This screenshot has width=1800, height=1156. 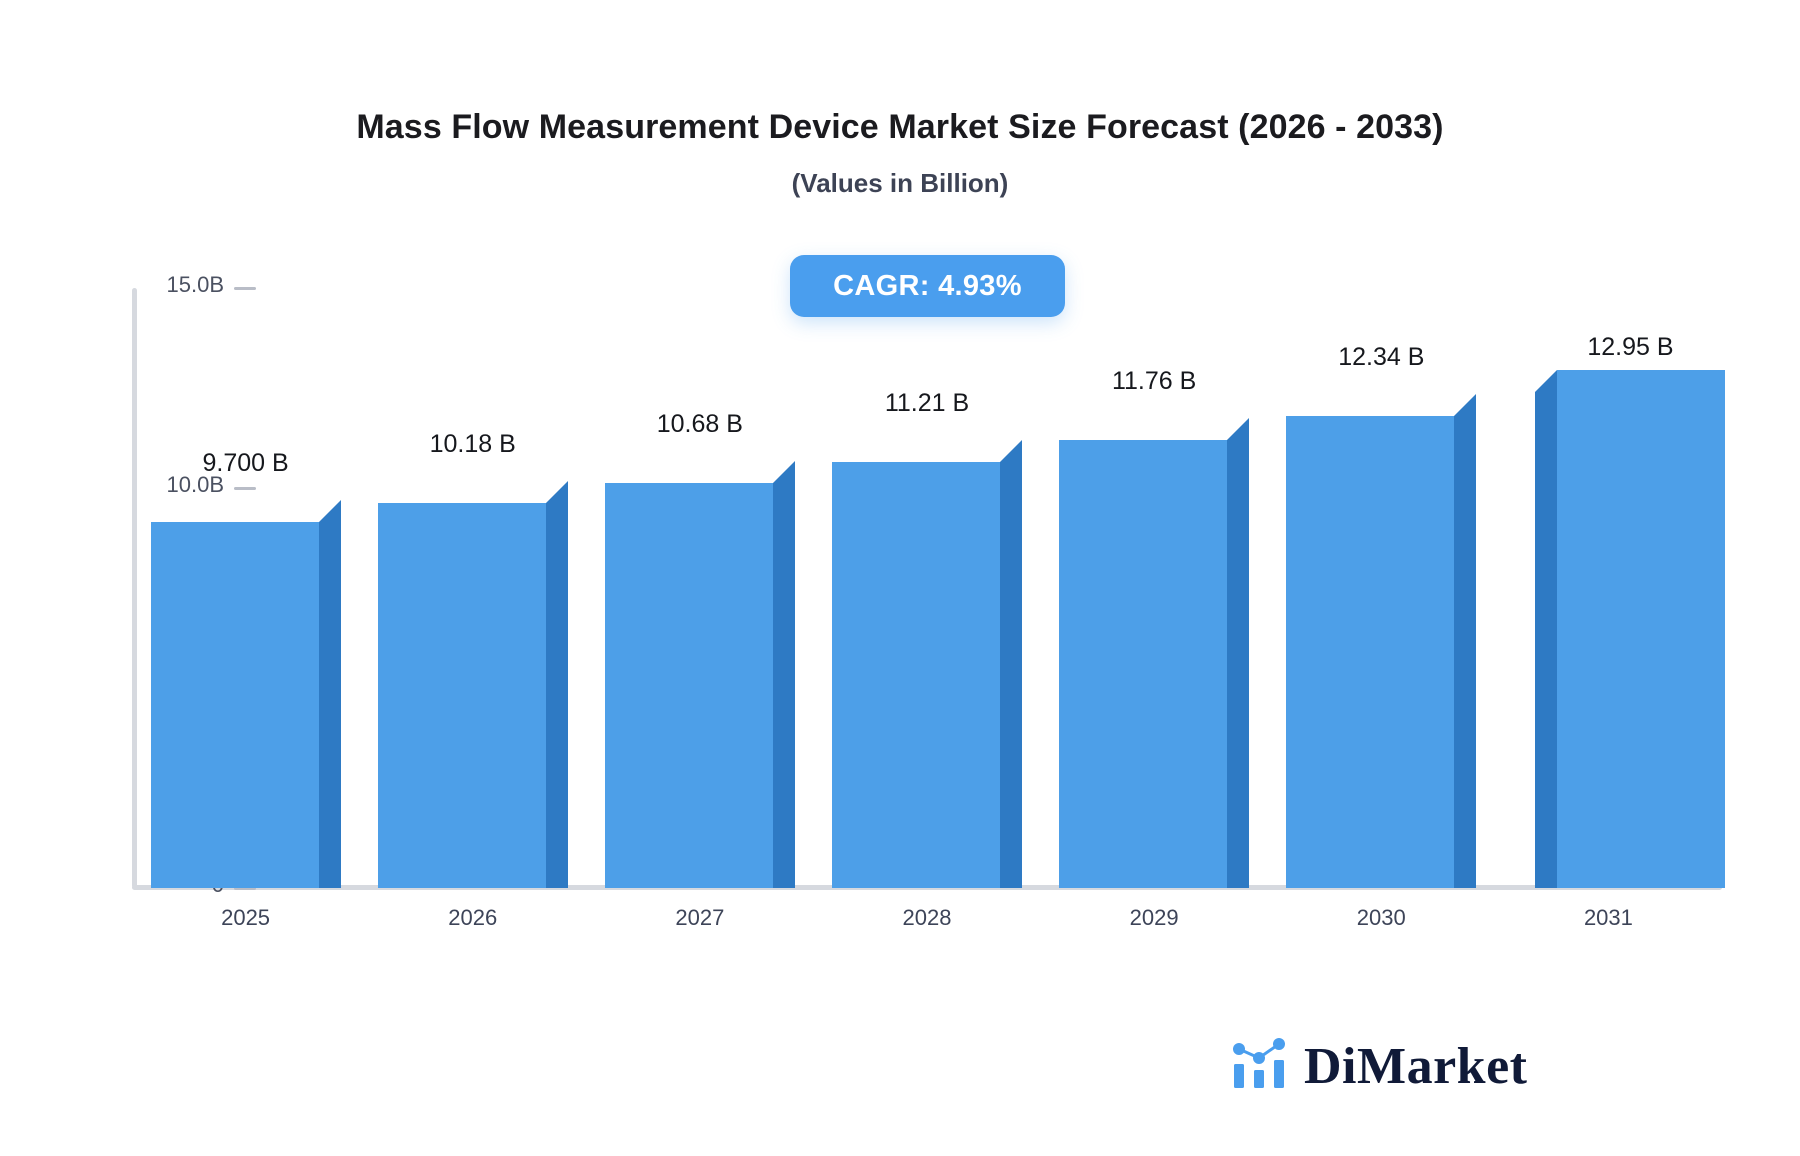 What do you see at coordinates (473, 917) in the screenshot?
I see `x-axis-tick-label: 2026` at bounding box center [473, 917].